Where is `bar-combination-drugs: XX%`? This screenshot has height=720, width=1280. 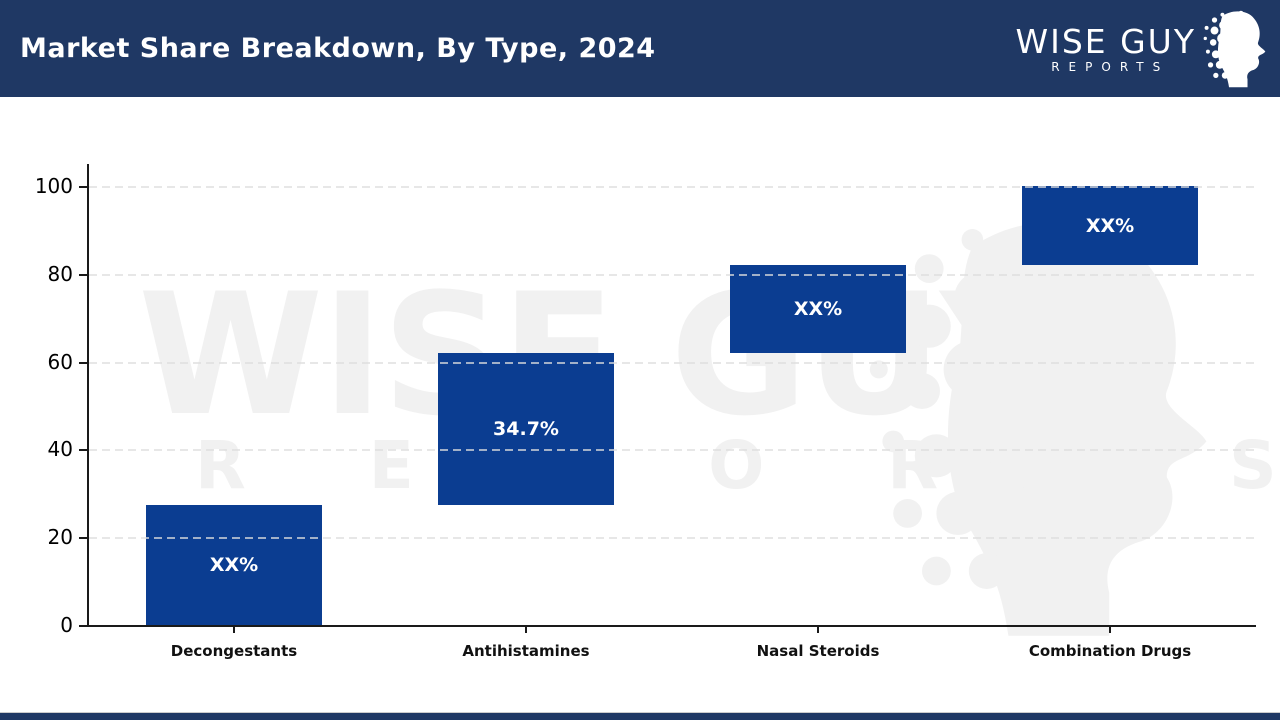 bar-combination-drugs: XX% is located at coordinates (1110, 226).